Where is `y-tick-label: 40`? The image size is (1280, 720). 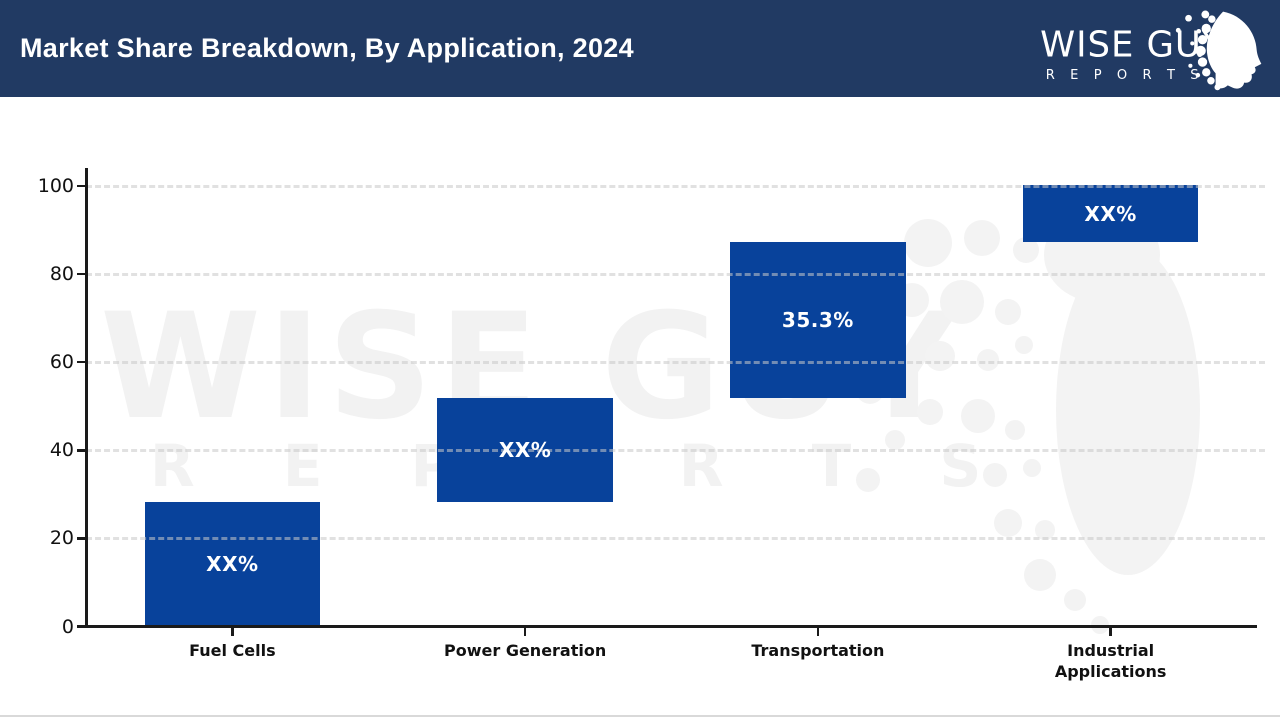
y-tick-label: 40 is located at coordinates (61, 450).